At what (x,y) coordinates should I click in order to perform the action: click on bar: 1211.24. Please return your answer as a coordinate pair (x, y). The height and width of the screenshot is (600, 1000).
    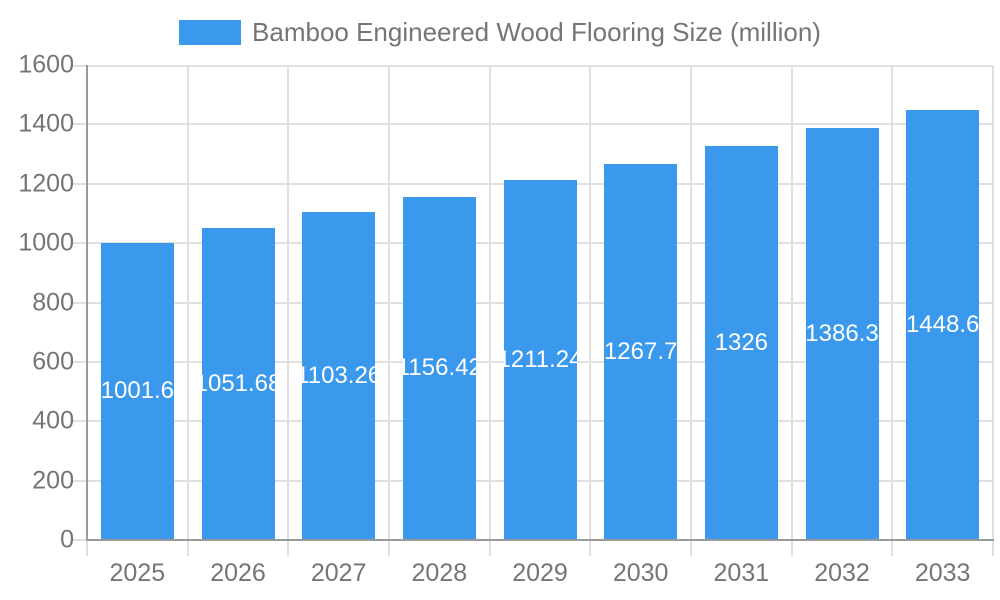
    Looking at the image, I should click on (540, 360).